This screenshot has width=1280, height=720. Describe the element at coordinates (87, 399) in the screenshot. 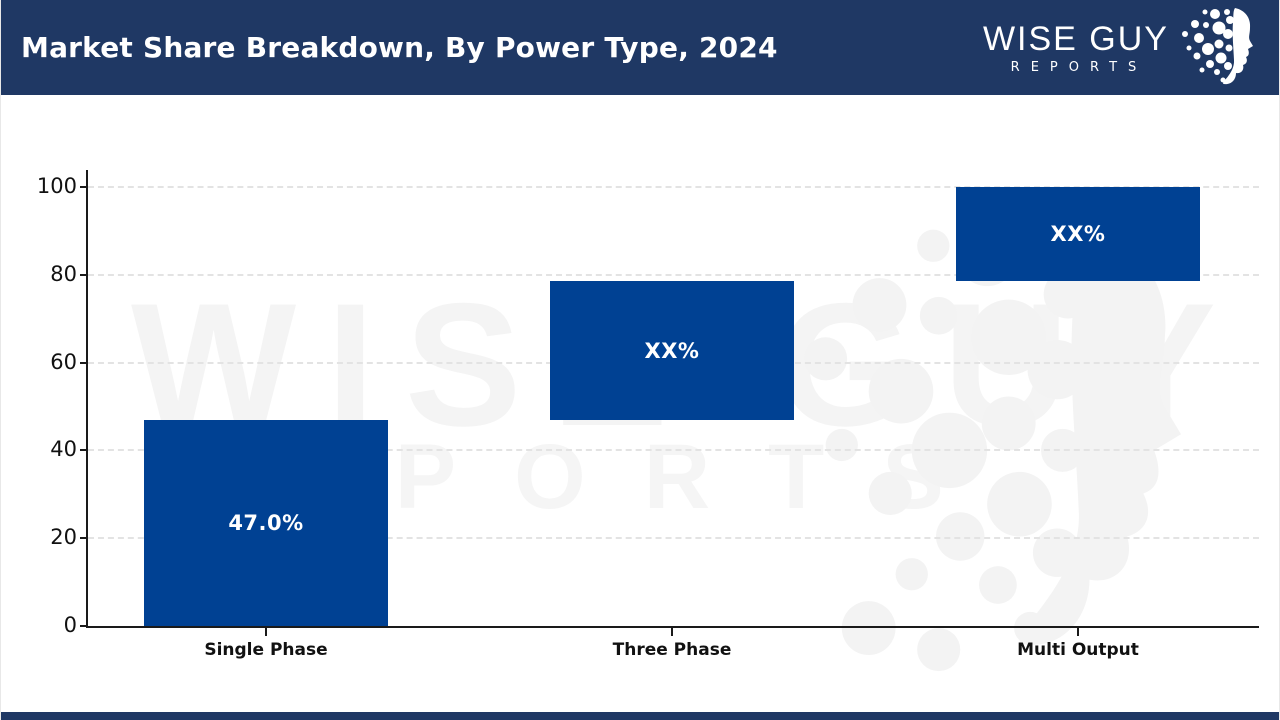

I see `y-axis-line` at that location.